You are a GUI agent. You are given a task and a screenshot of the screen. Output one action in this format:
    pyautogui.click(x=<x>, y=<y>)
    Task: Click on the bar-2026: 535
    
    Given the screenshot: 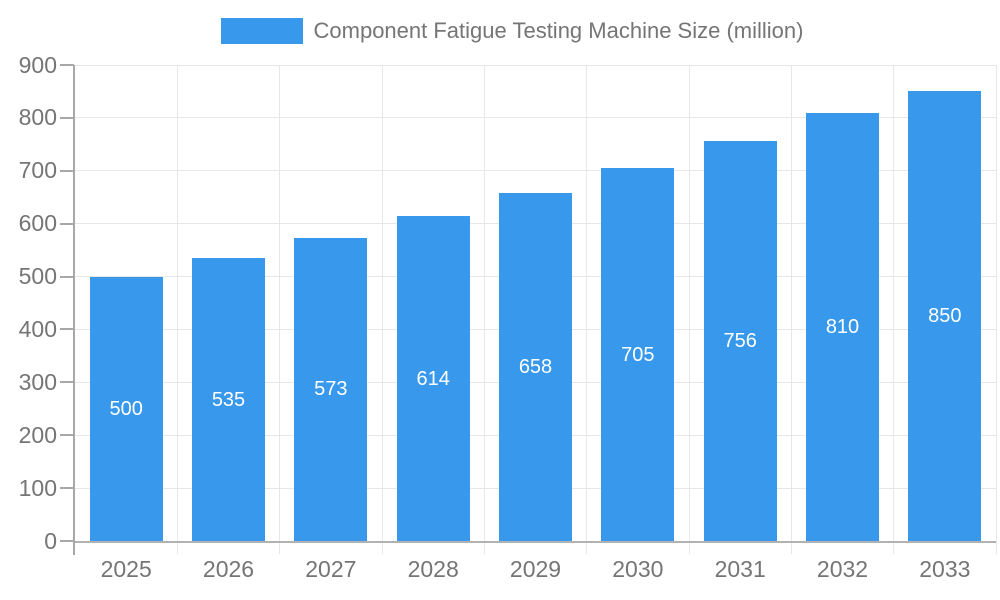 What is the action you would take?
    pyautogui.click(x=228, y=399)
    